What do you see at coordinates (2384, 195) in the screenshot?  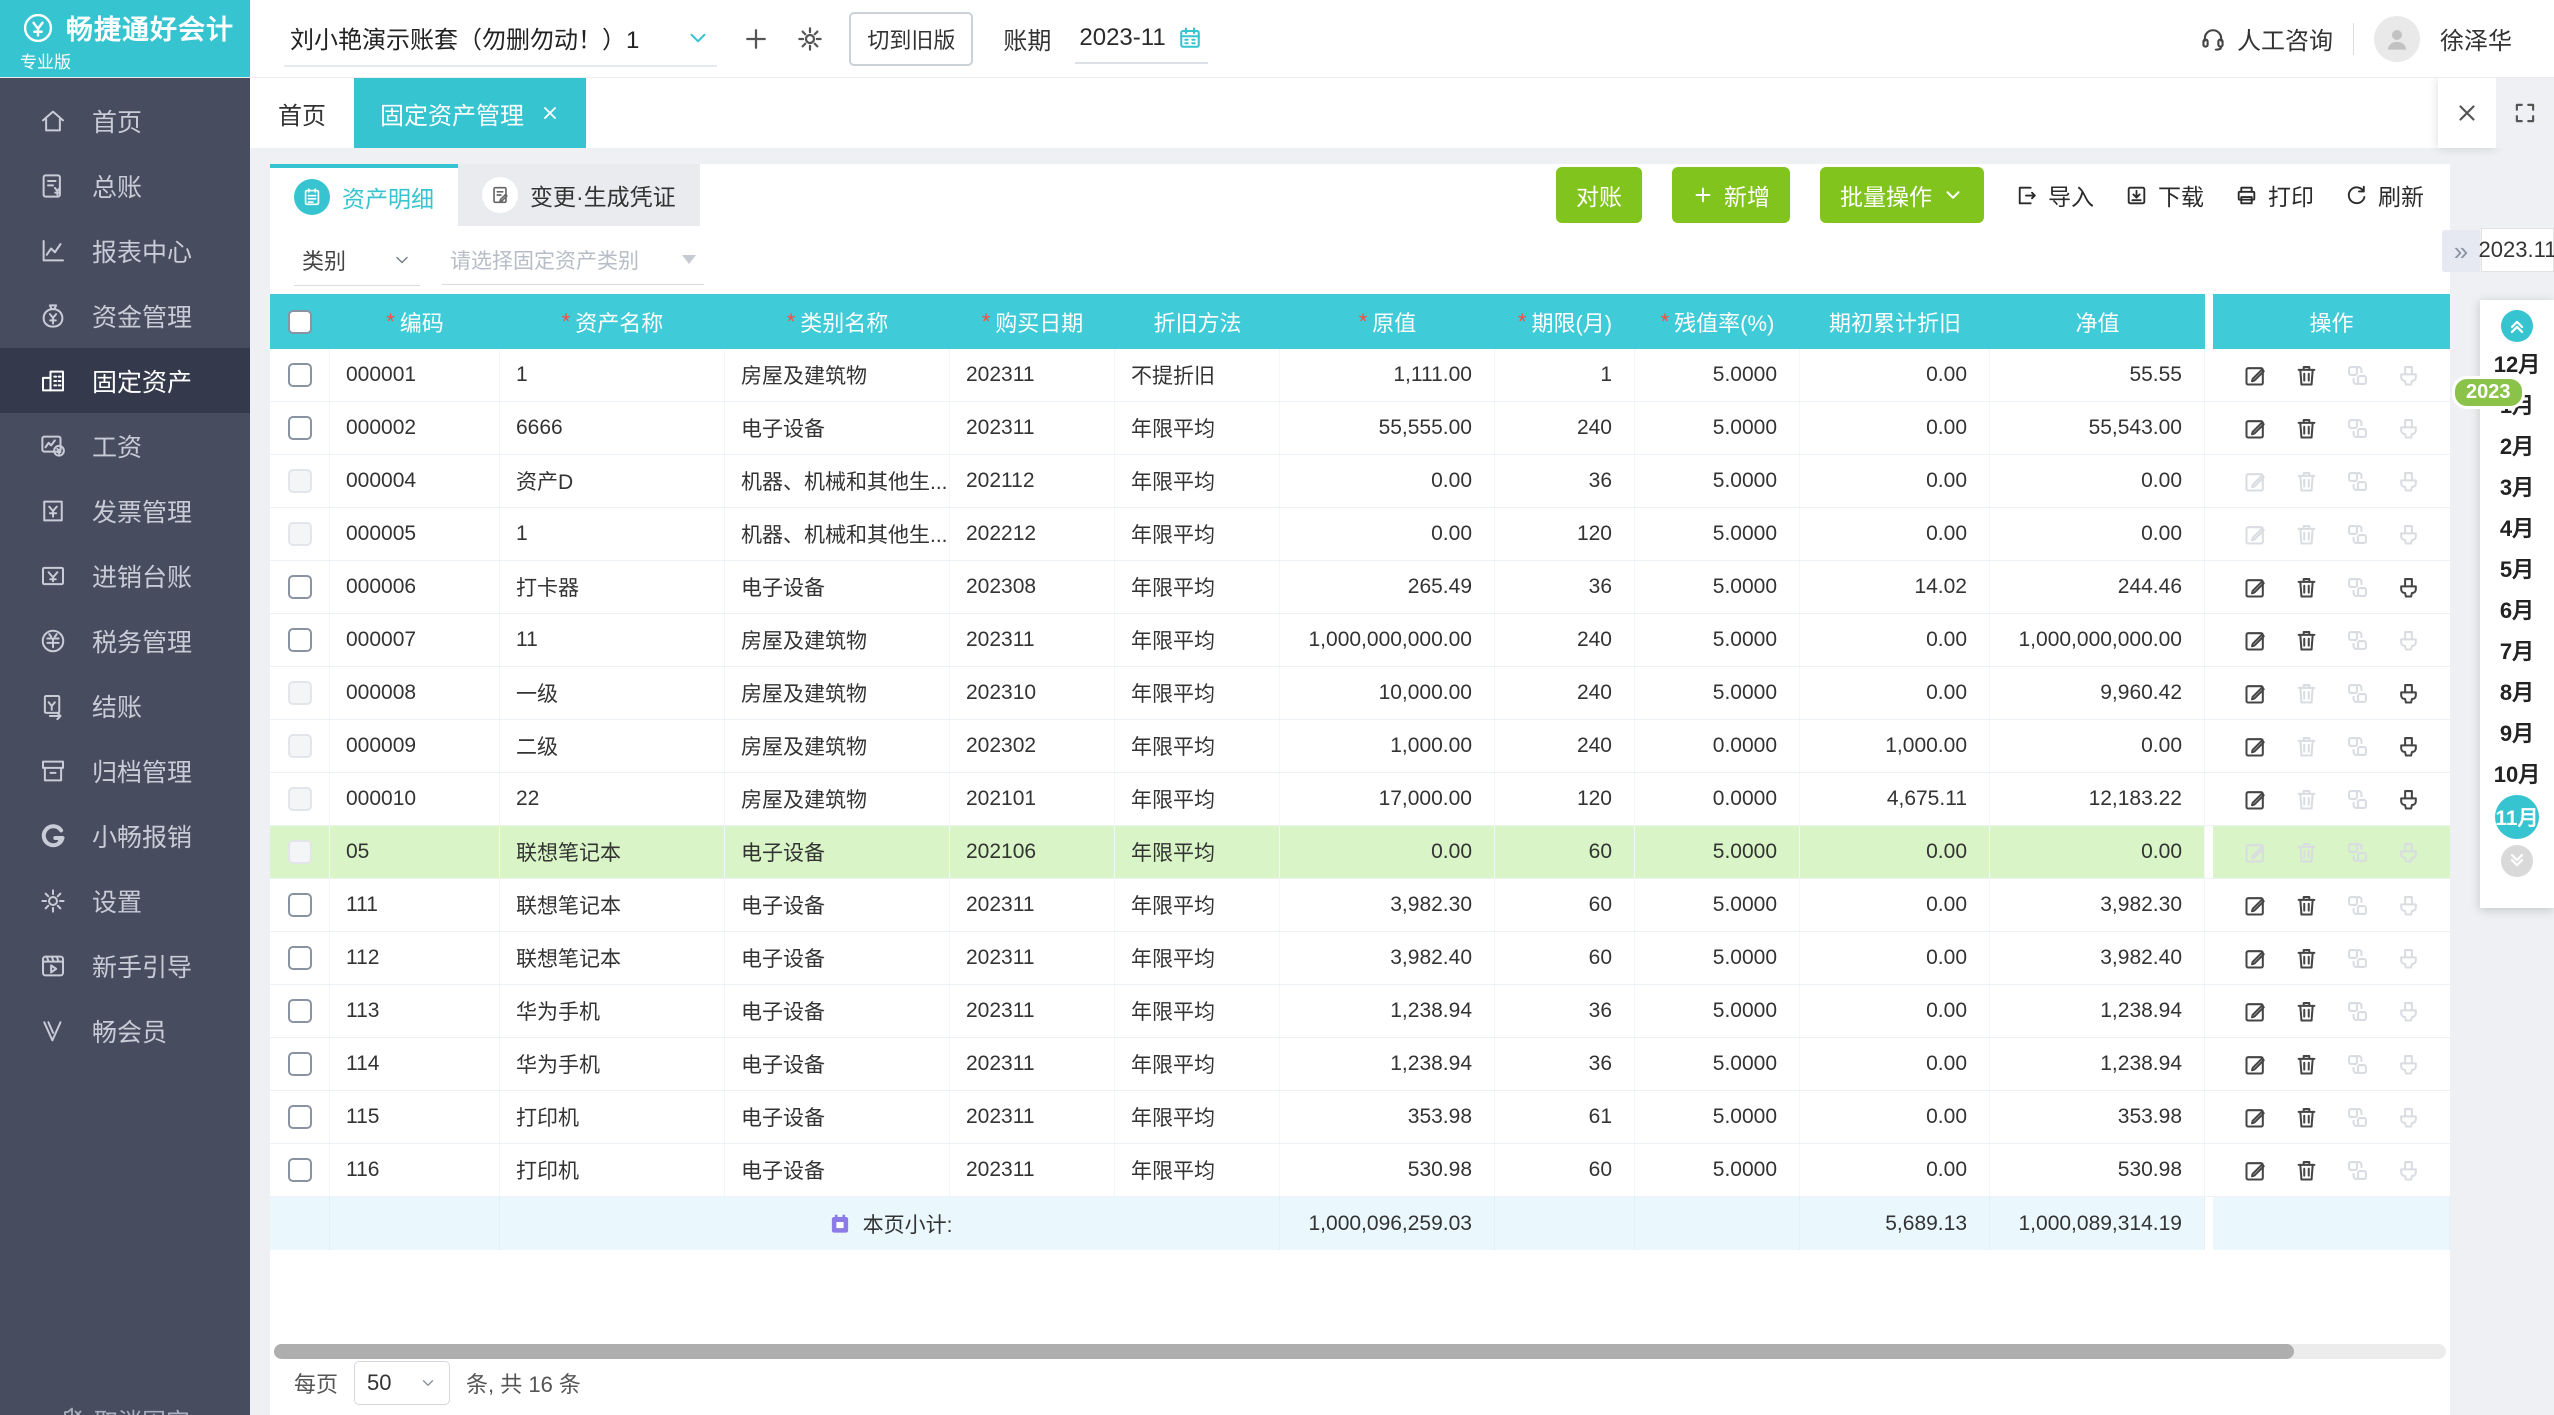 I see `refresh-button: 刷新` at bounding box center [2384, 195].